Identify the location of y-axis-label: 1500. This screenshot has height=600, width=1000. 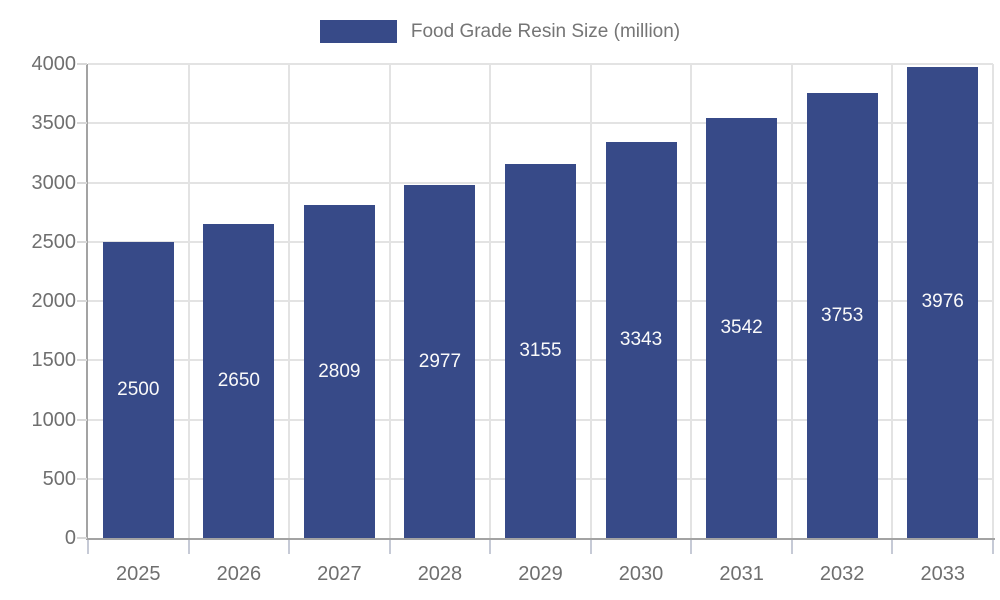
(54, 360).